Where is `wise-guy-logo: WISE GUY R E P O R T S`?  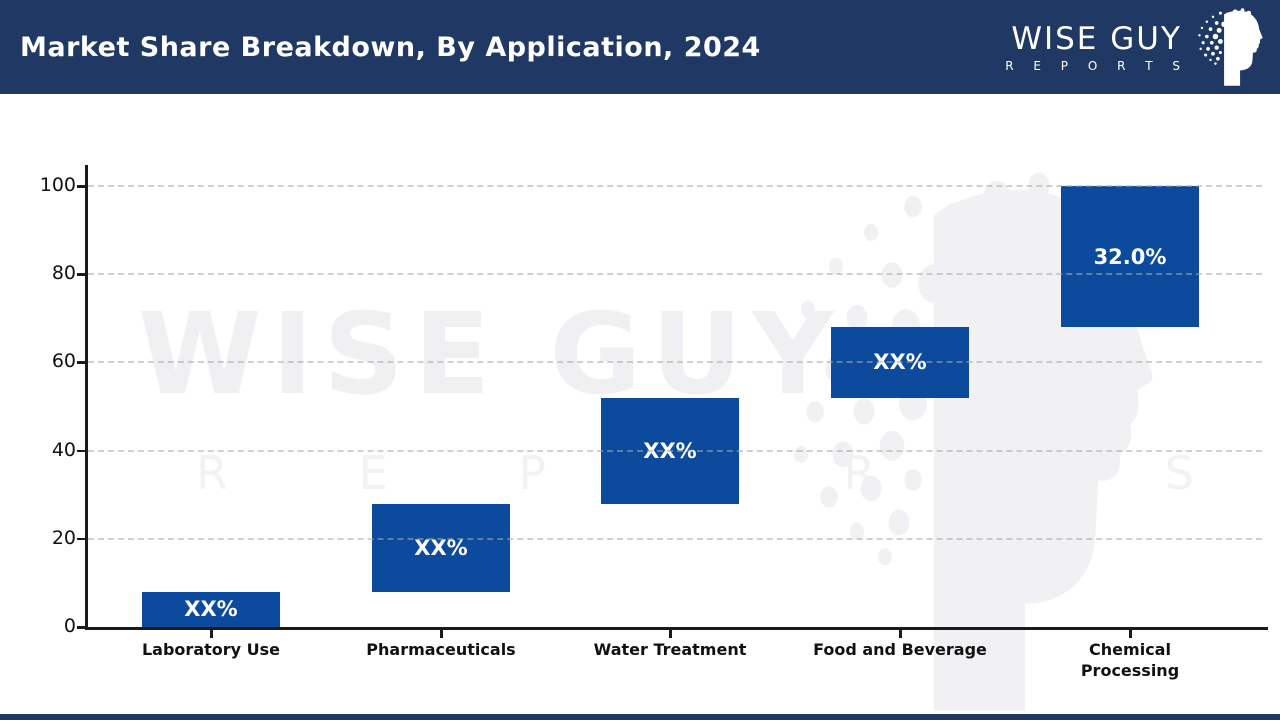 wise-guy-logo: WISE GUY R E P O R T S is located at coordinates (1135, 47).